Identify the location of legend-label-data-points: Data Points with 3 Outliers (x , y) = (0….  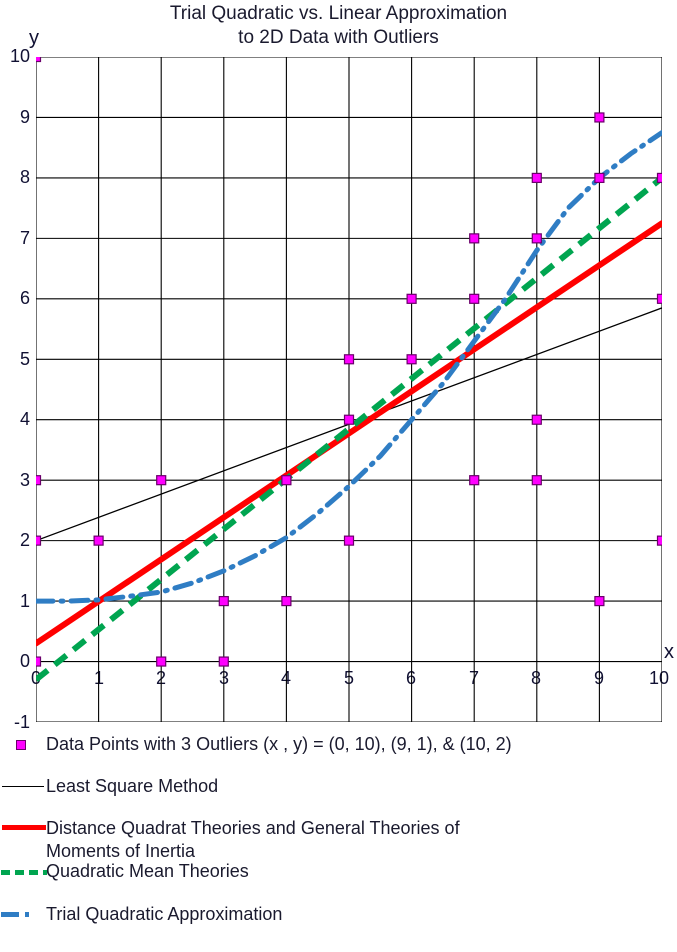
(279, 744).